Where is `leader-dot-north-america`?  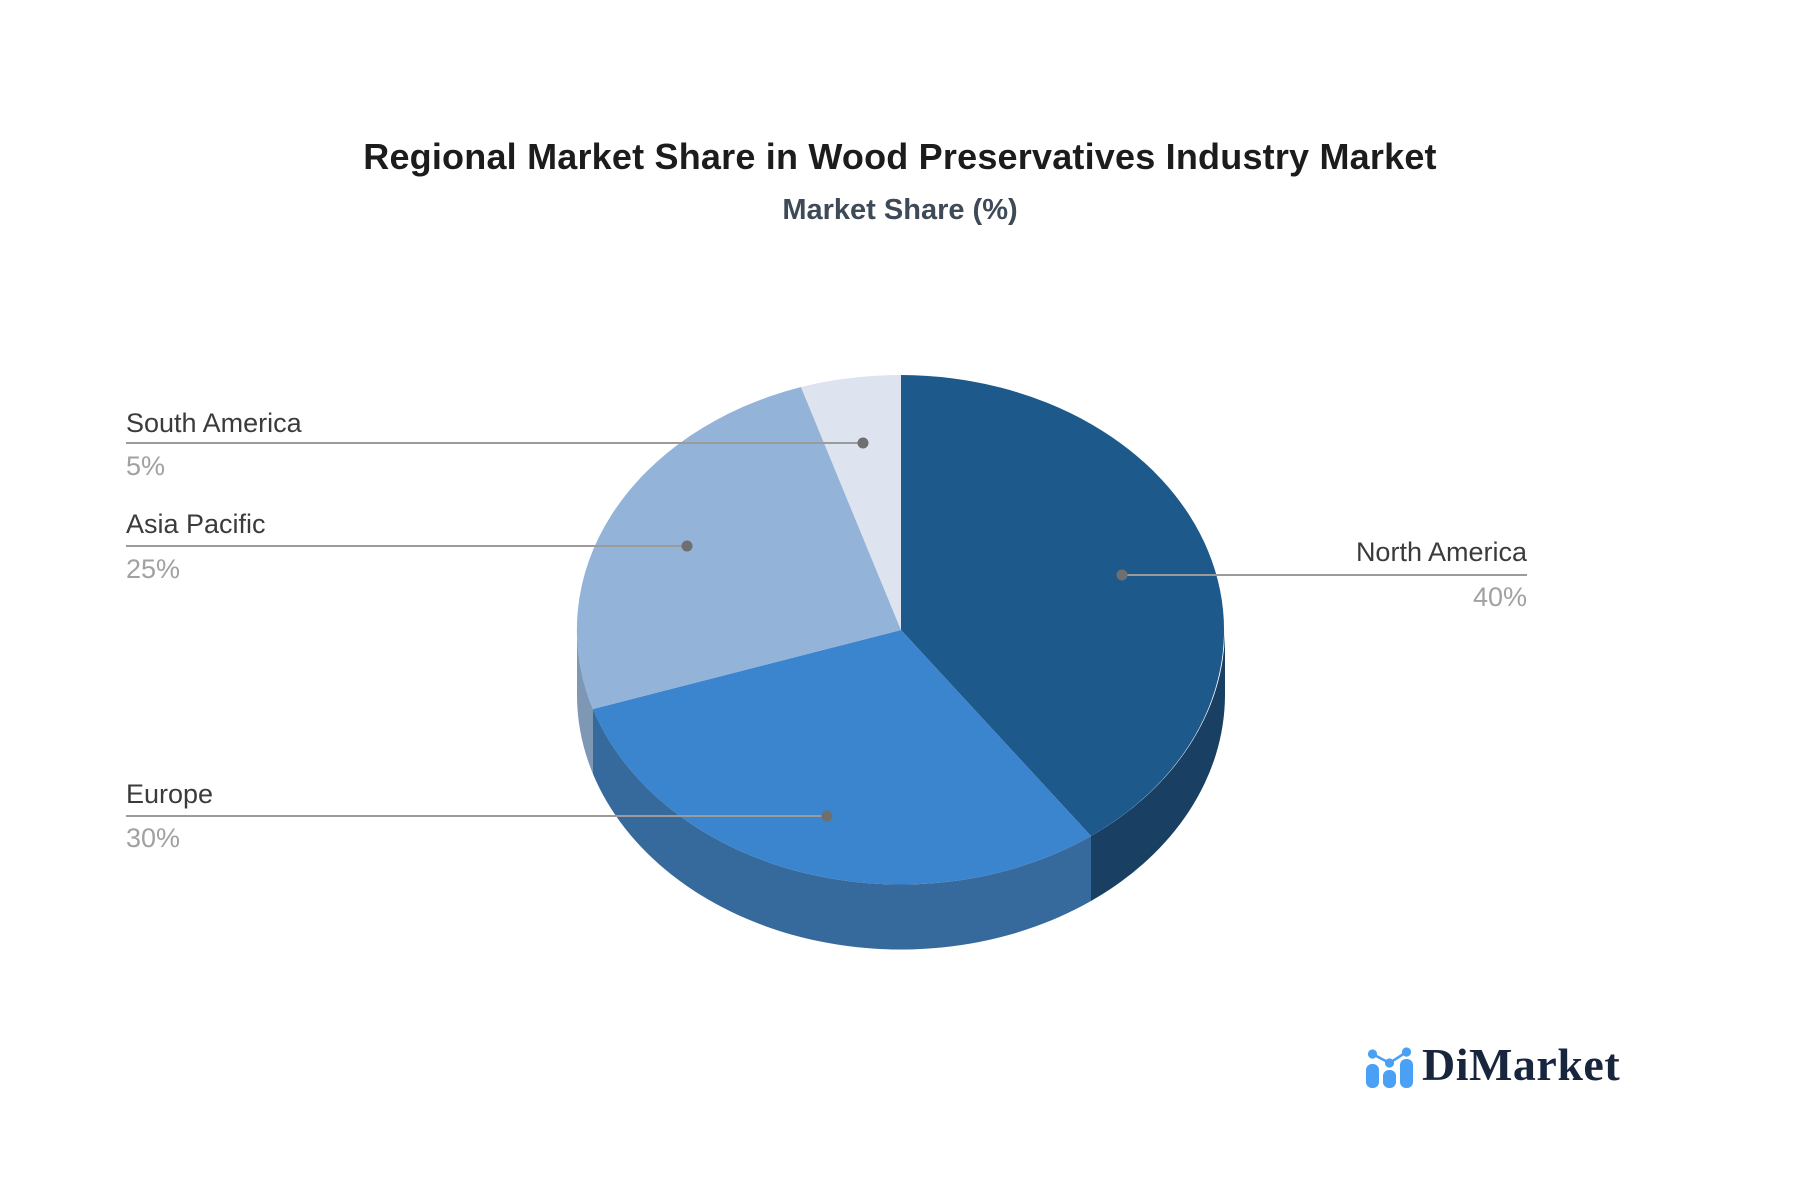 leader-dot-north-america is located at coordinates (1122, 575).